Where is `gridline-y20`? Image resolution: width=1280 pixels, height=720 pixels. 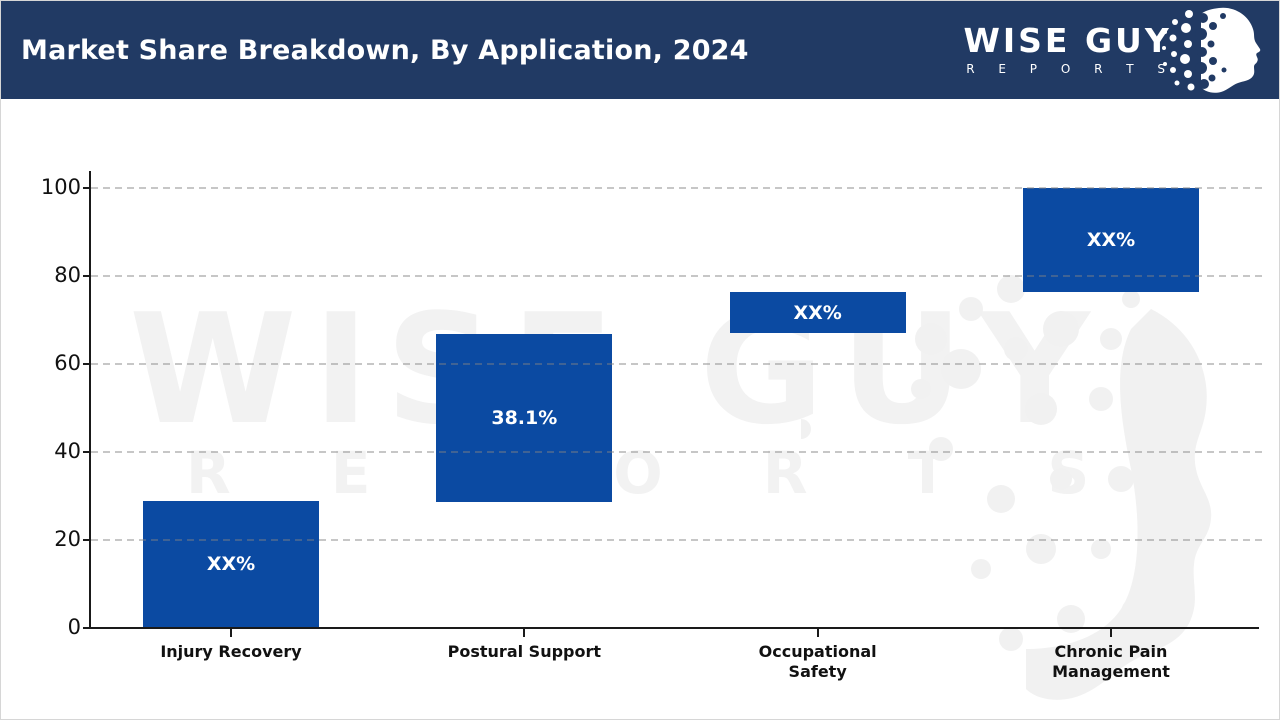
gridline-y20 is located at coordinates (678, 540).